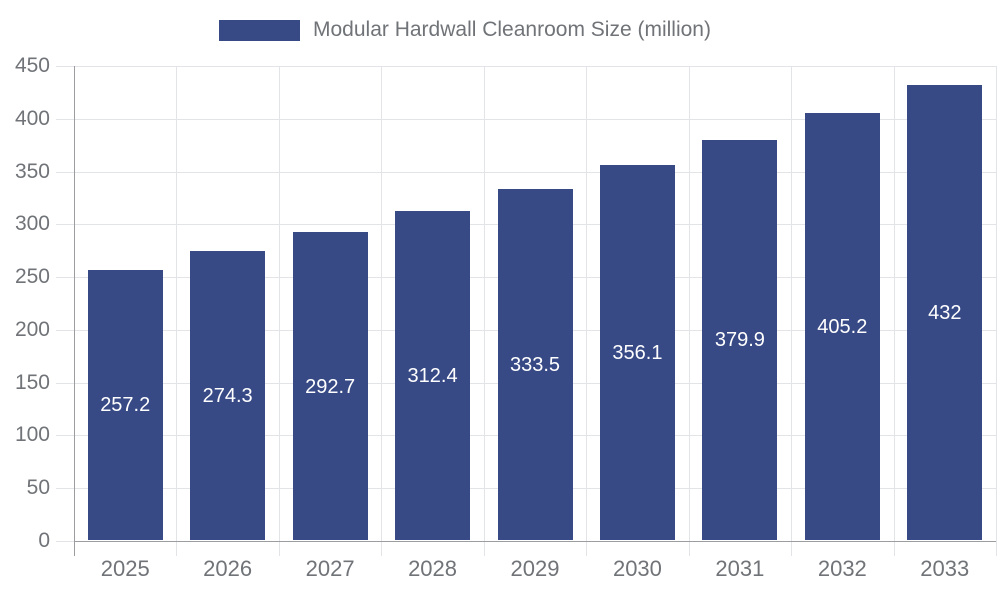  Describe the element at coordinates (32, 435) in the screenshot. I see `y-tick-label: 100` at that location.